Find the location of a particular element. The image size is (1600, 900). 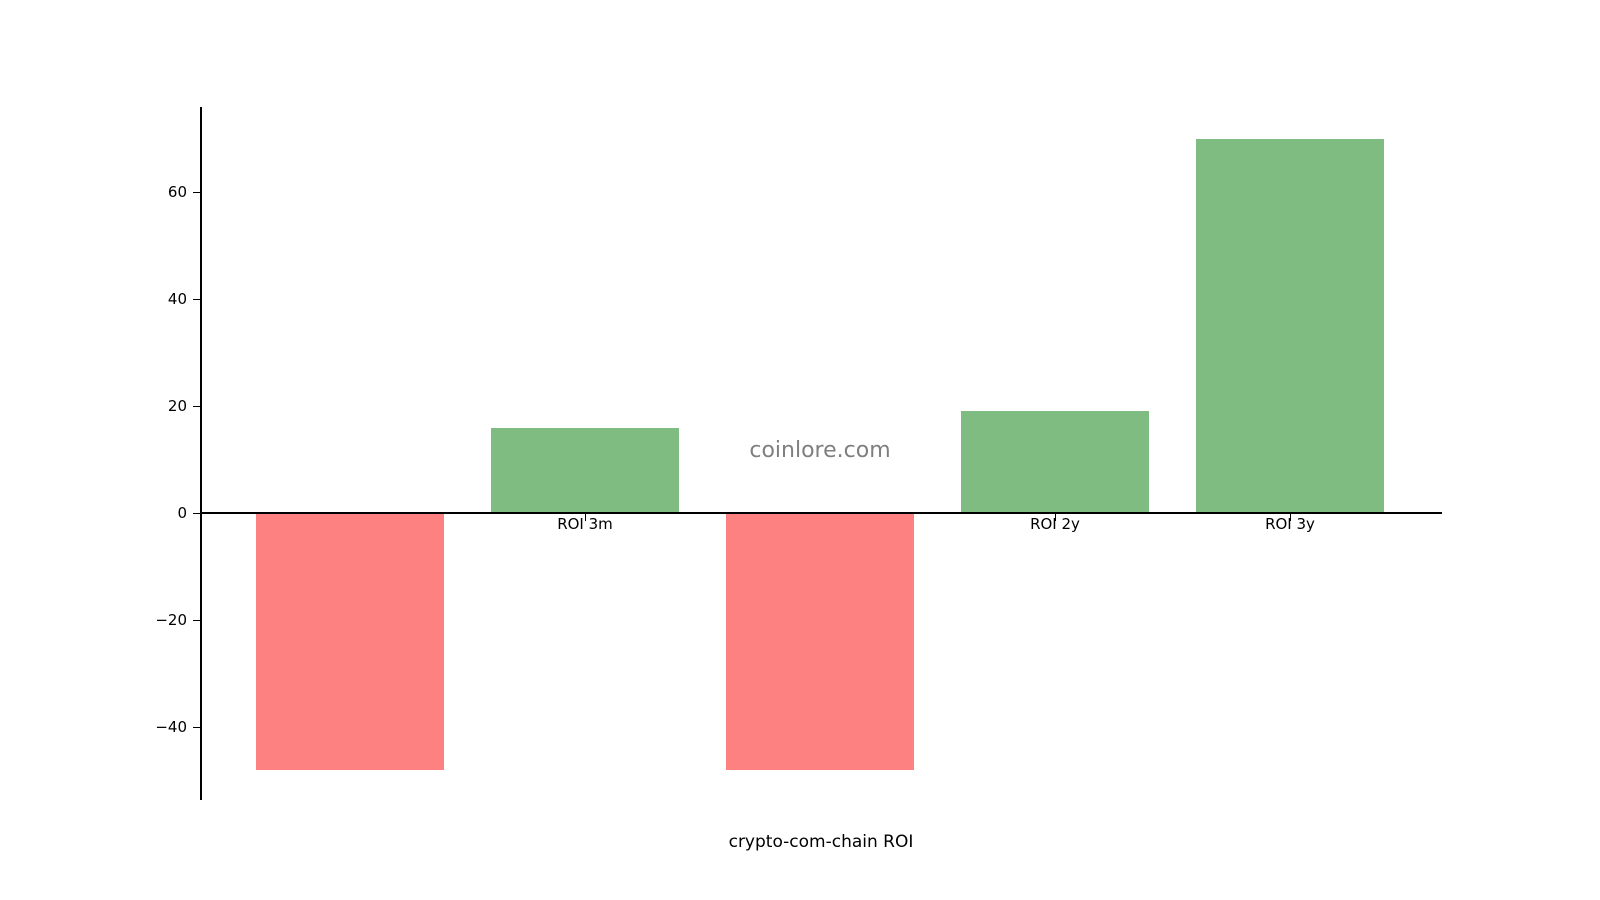

y-tick-label: −40 is located at coordinates (171, 727).